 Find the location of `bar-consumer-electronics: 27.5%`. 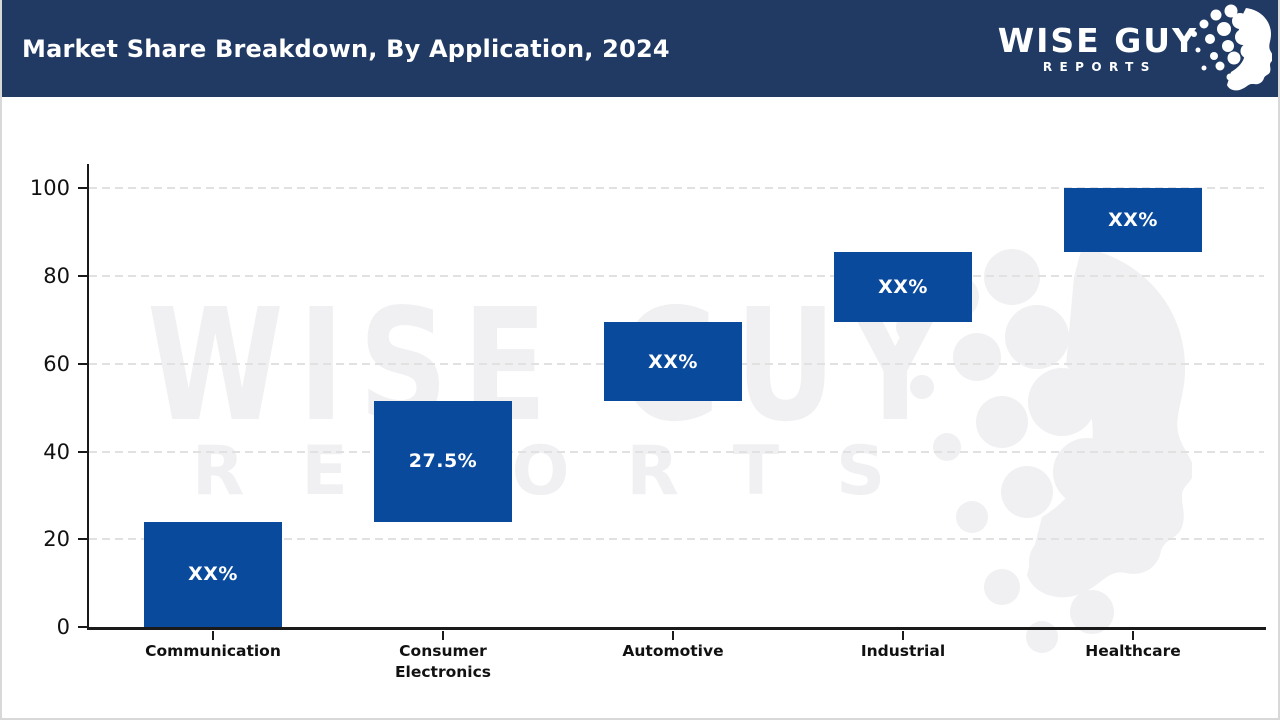

bar-consumer-electronics: 27.5% is located at coordinates (443, 461).